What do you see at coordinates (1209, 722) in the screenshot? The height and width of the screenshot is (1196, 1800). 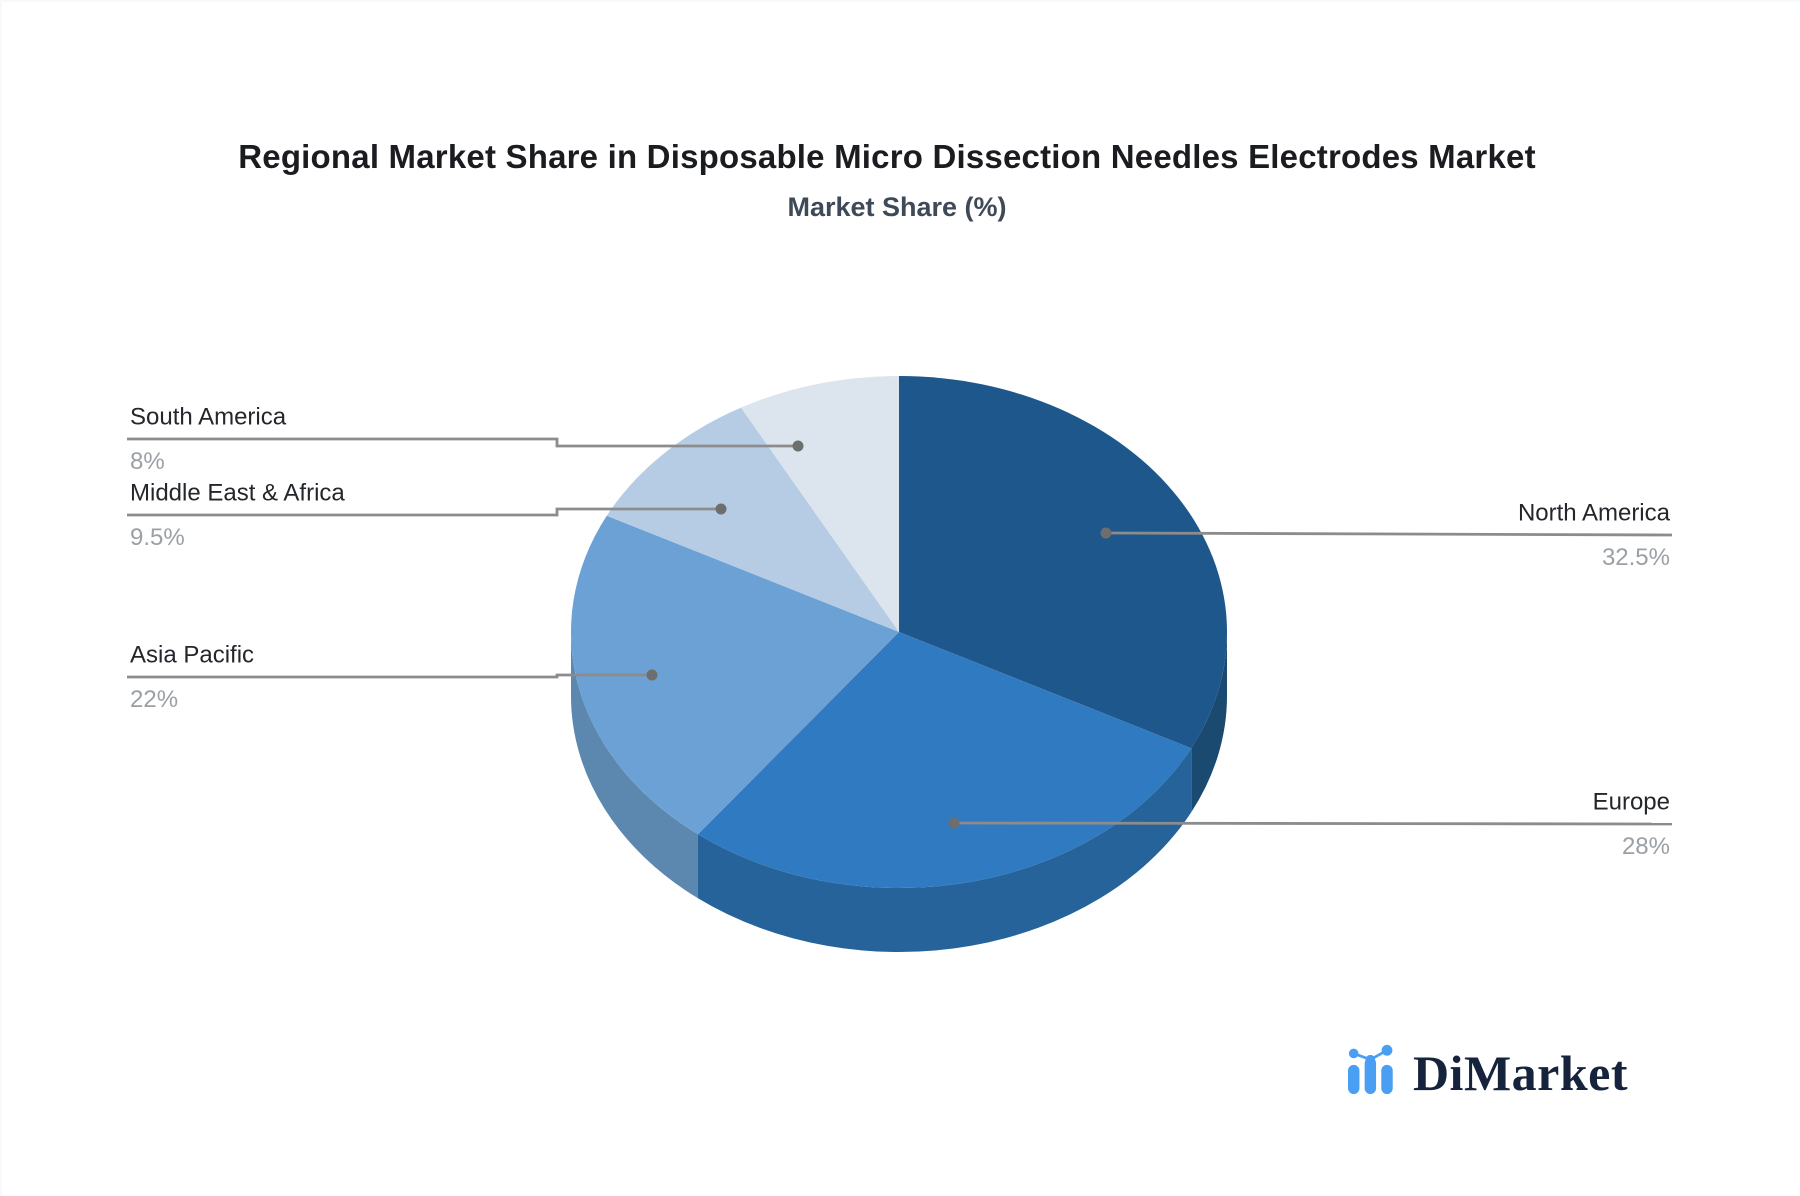 I see `pie-slice-side-north-america` at bounding box center [1209, 722].